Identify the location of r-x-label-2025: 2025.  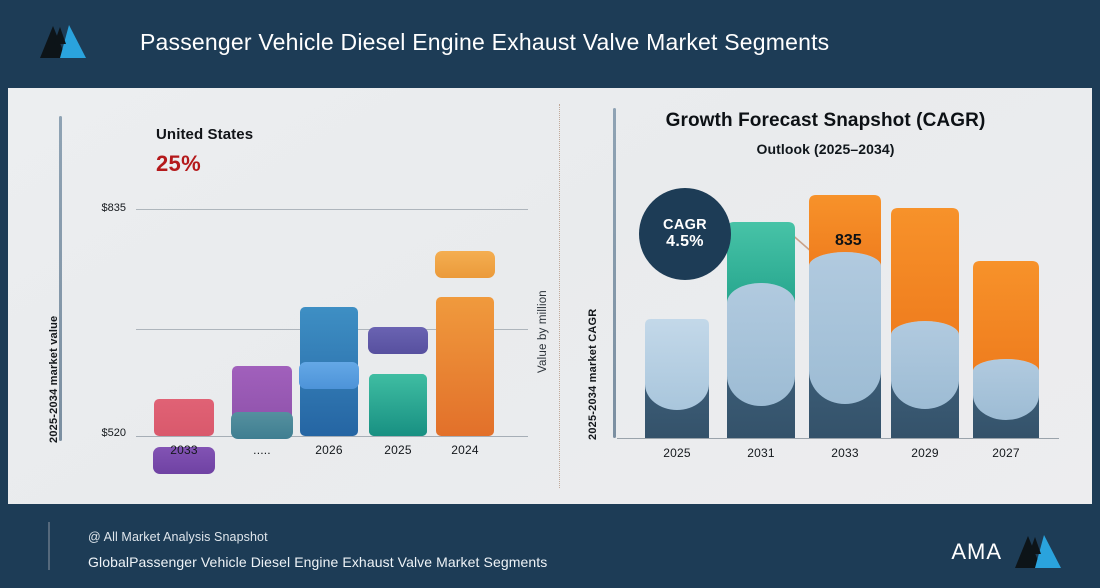
(677, 453).